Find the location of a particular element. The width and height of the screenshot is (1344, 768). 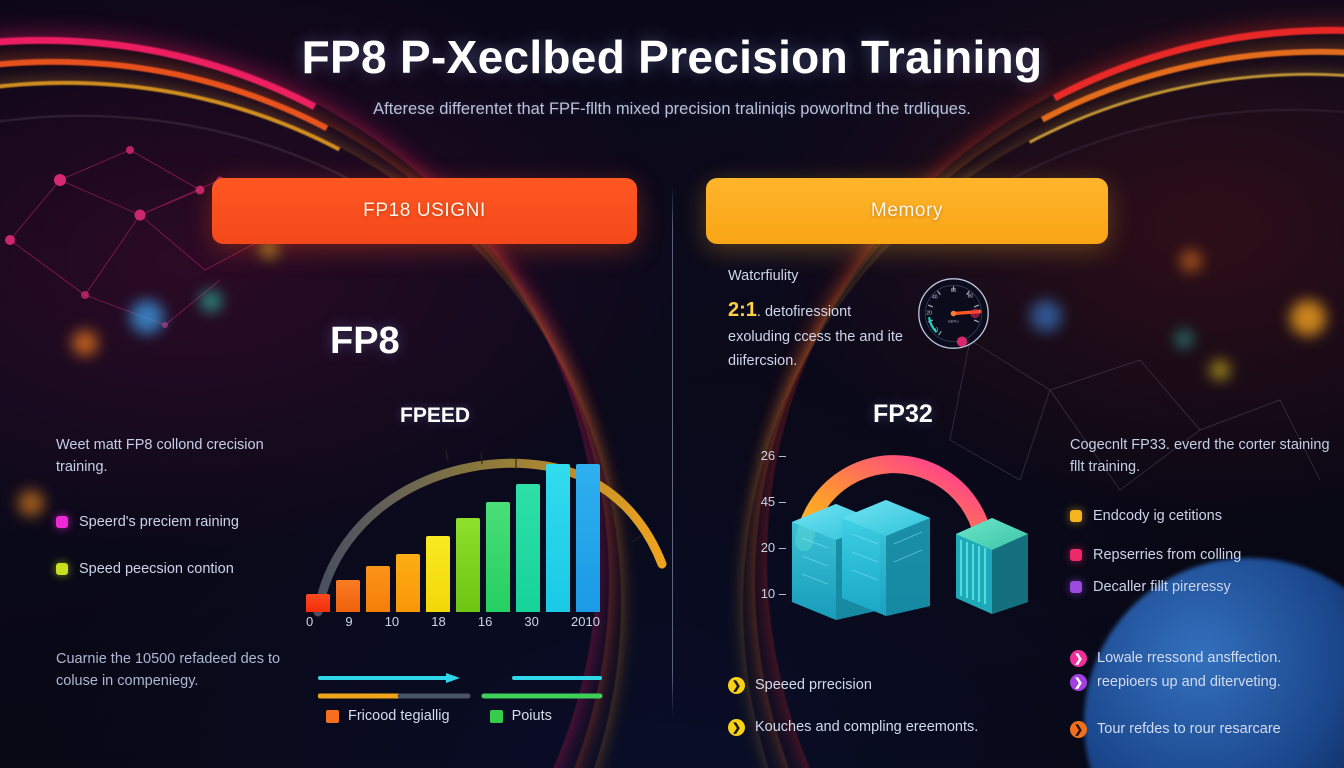

x-tick: 0 is located at coordinates (310, 621).